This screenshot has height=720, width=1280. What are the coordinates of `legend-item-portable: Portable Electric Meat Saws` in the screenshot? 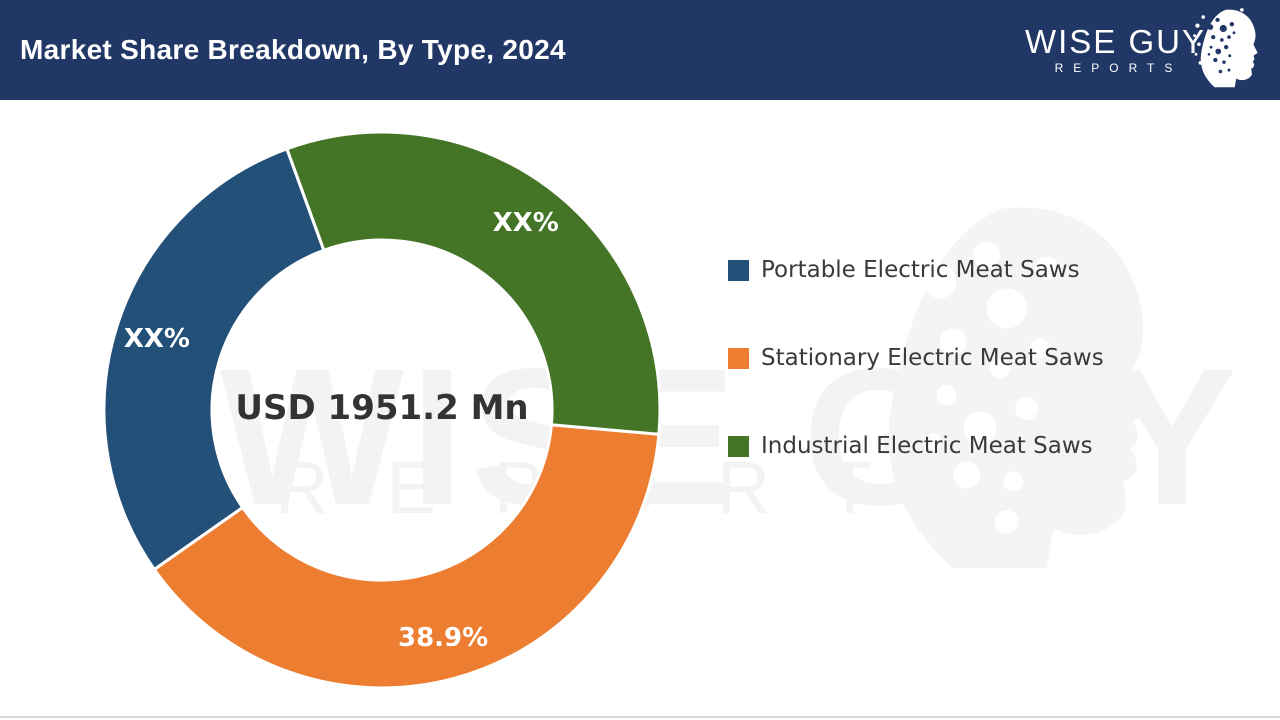 It's located at (916, 270).